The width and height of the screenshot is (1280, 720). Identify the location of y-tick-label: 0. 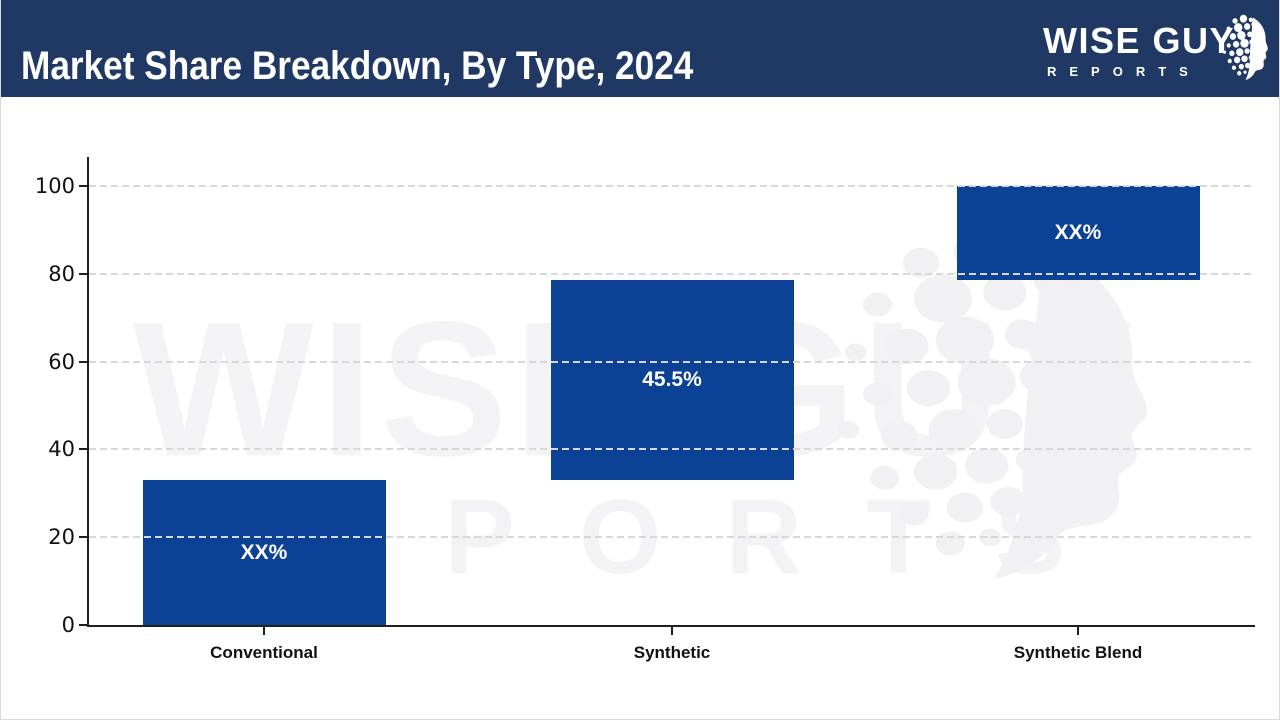
(68, 625).